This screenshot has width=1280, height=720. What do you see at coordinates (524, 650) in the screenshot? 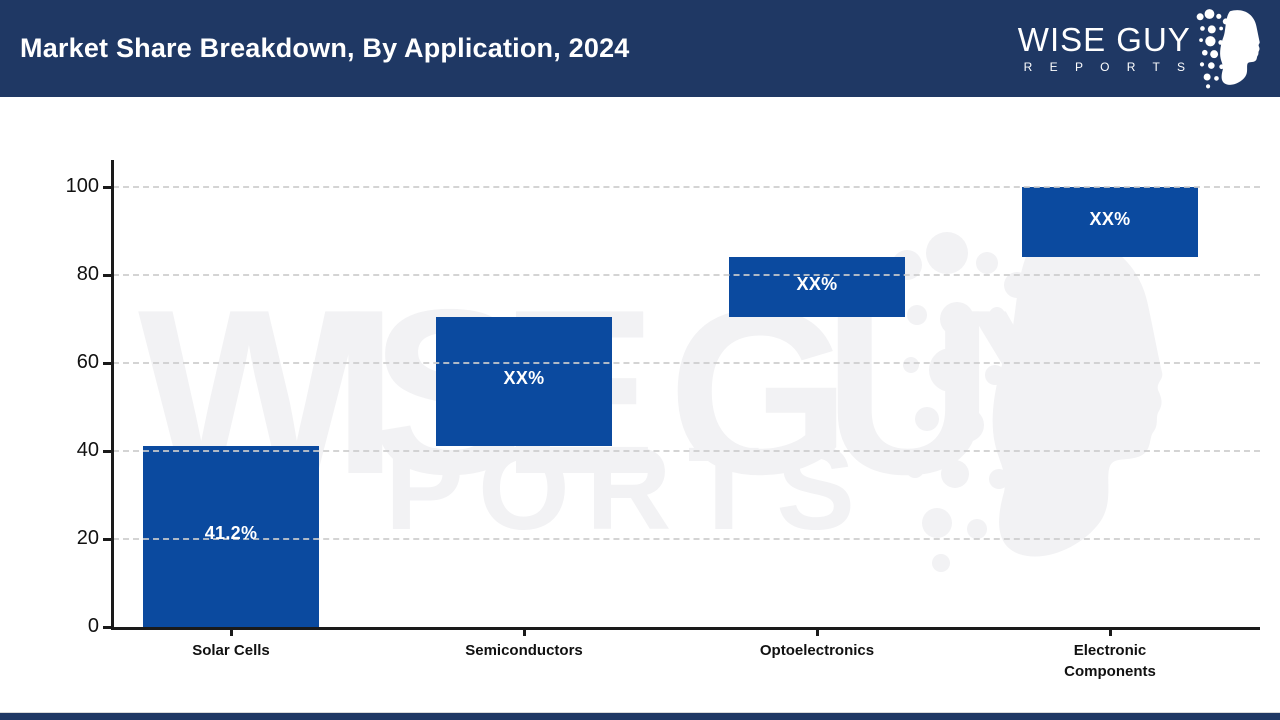
I see `x-category-label: Semiconductors` at bounding box center [524, 650].